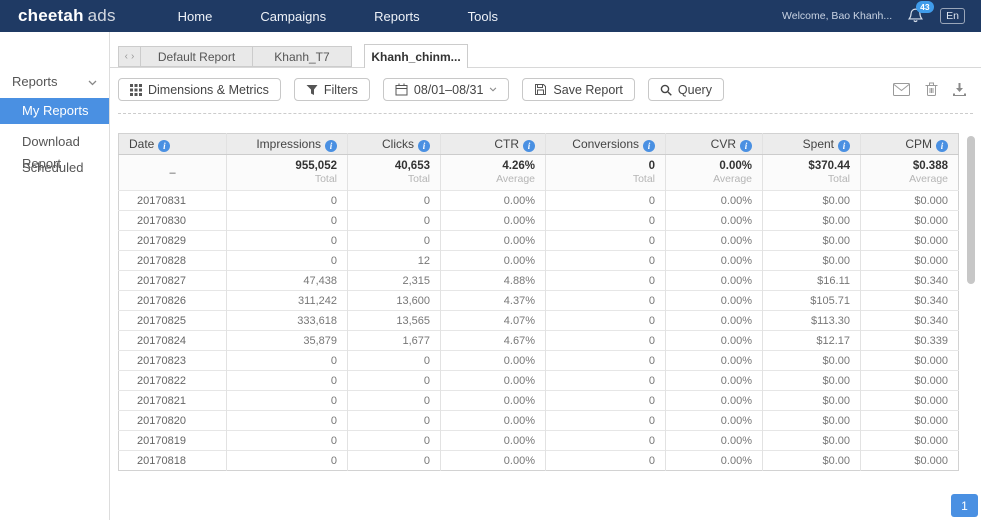  I want to click on date-range-button: 08/01–08/31, so click(446, 89).